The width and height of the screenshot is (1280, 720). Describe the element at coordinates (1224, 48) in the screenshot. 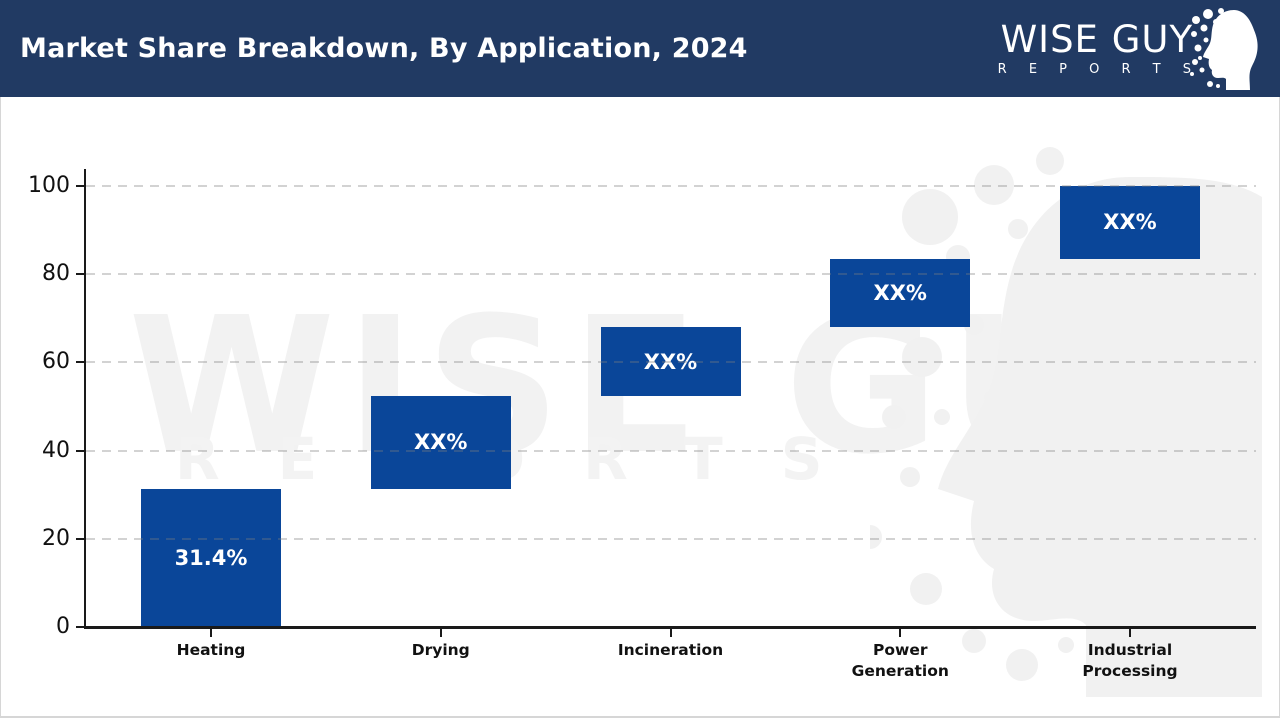

I see `brand-head-icon` at that location.